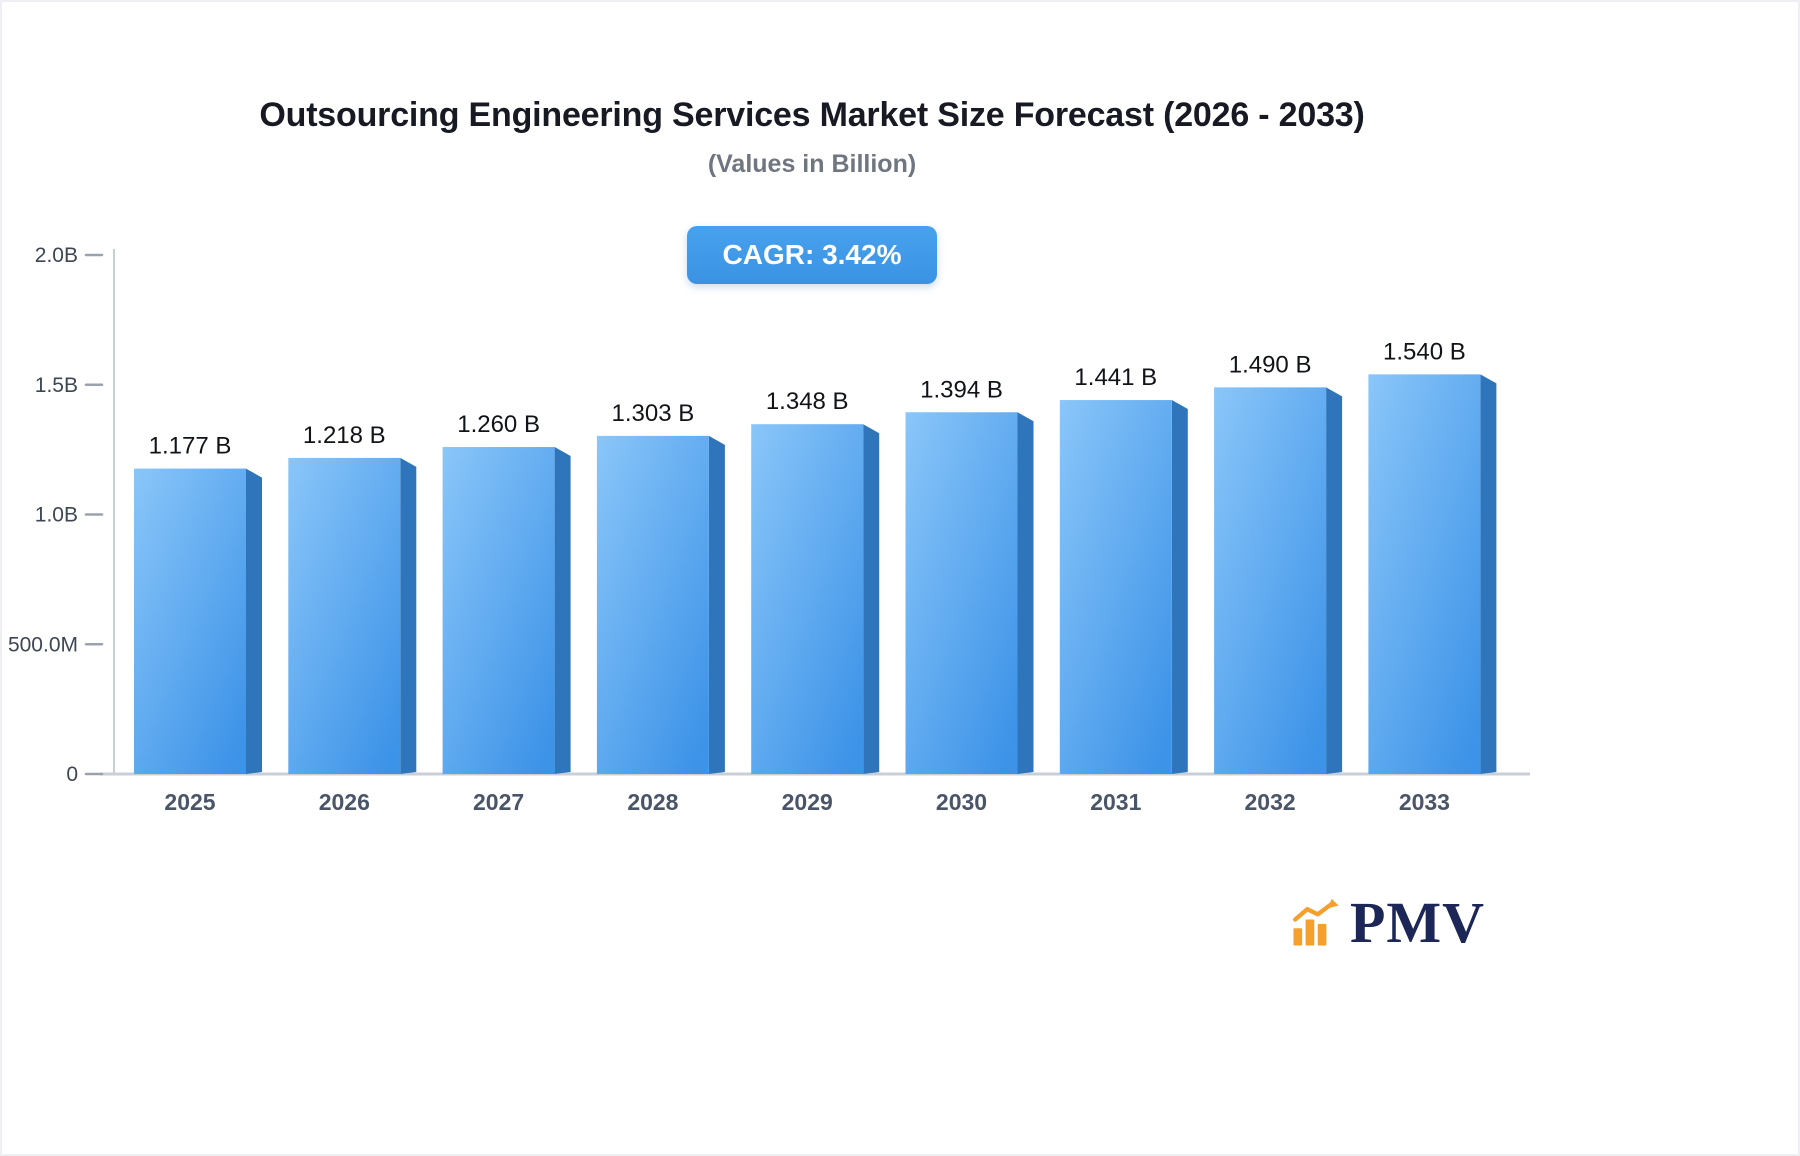 The width and height of the screenshot is (1800, 1156). What do you see at coordinates (653, 413) in the screenshot?
I see `bar-value-label: 1.303 B` at bounding box center [653, 413].